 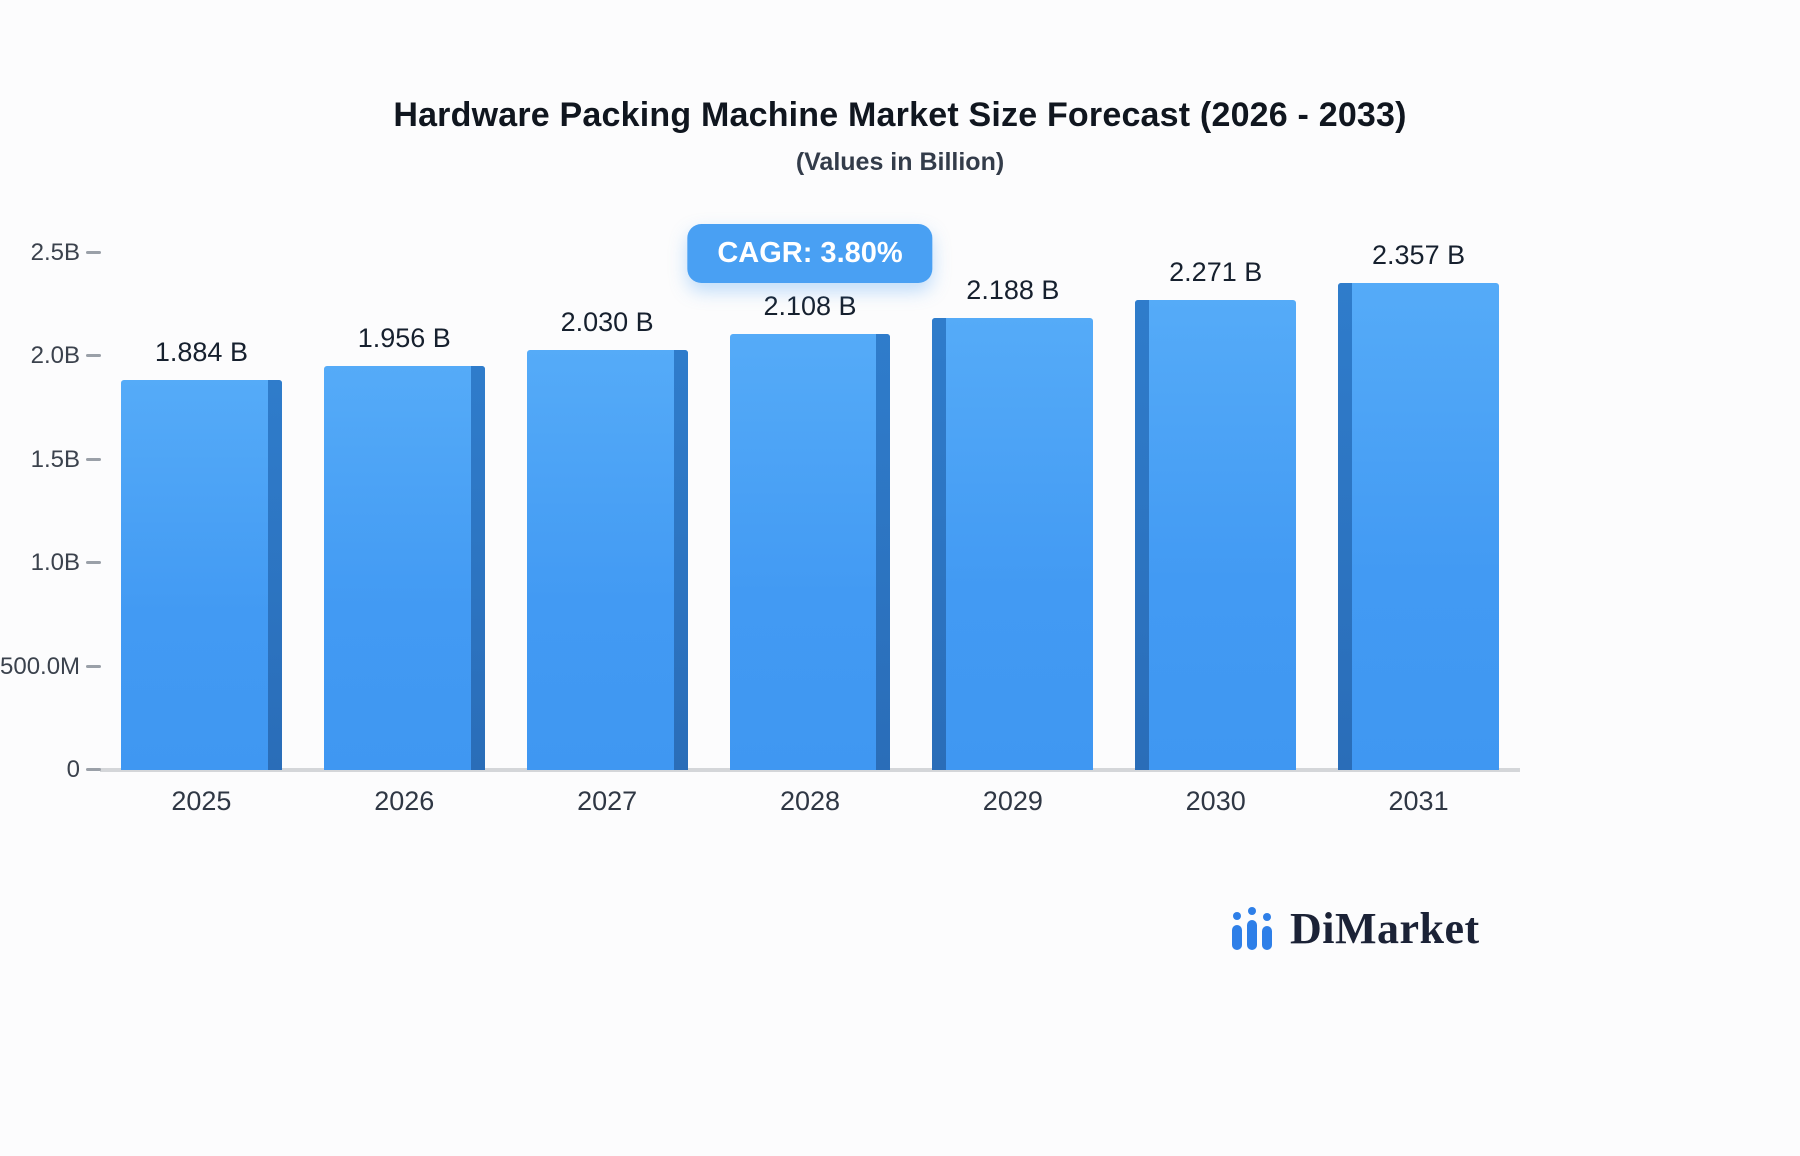 I want to click on x-axis-label: 2031, so click(x=1418, y=801).